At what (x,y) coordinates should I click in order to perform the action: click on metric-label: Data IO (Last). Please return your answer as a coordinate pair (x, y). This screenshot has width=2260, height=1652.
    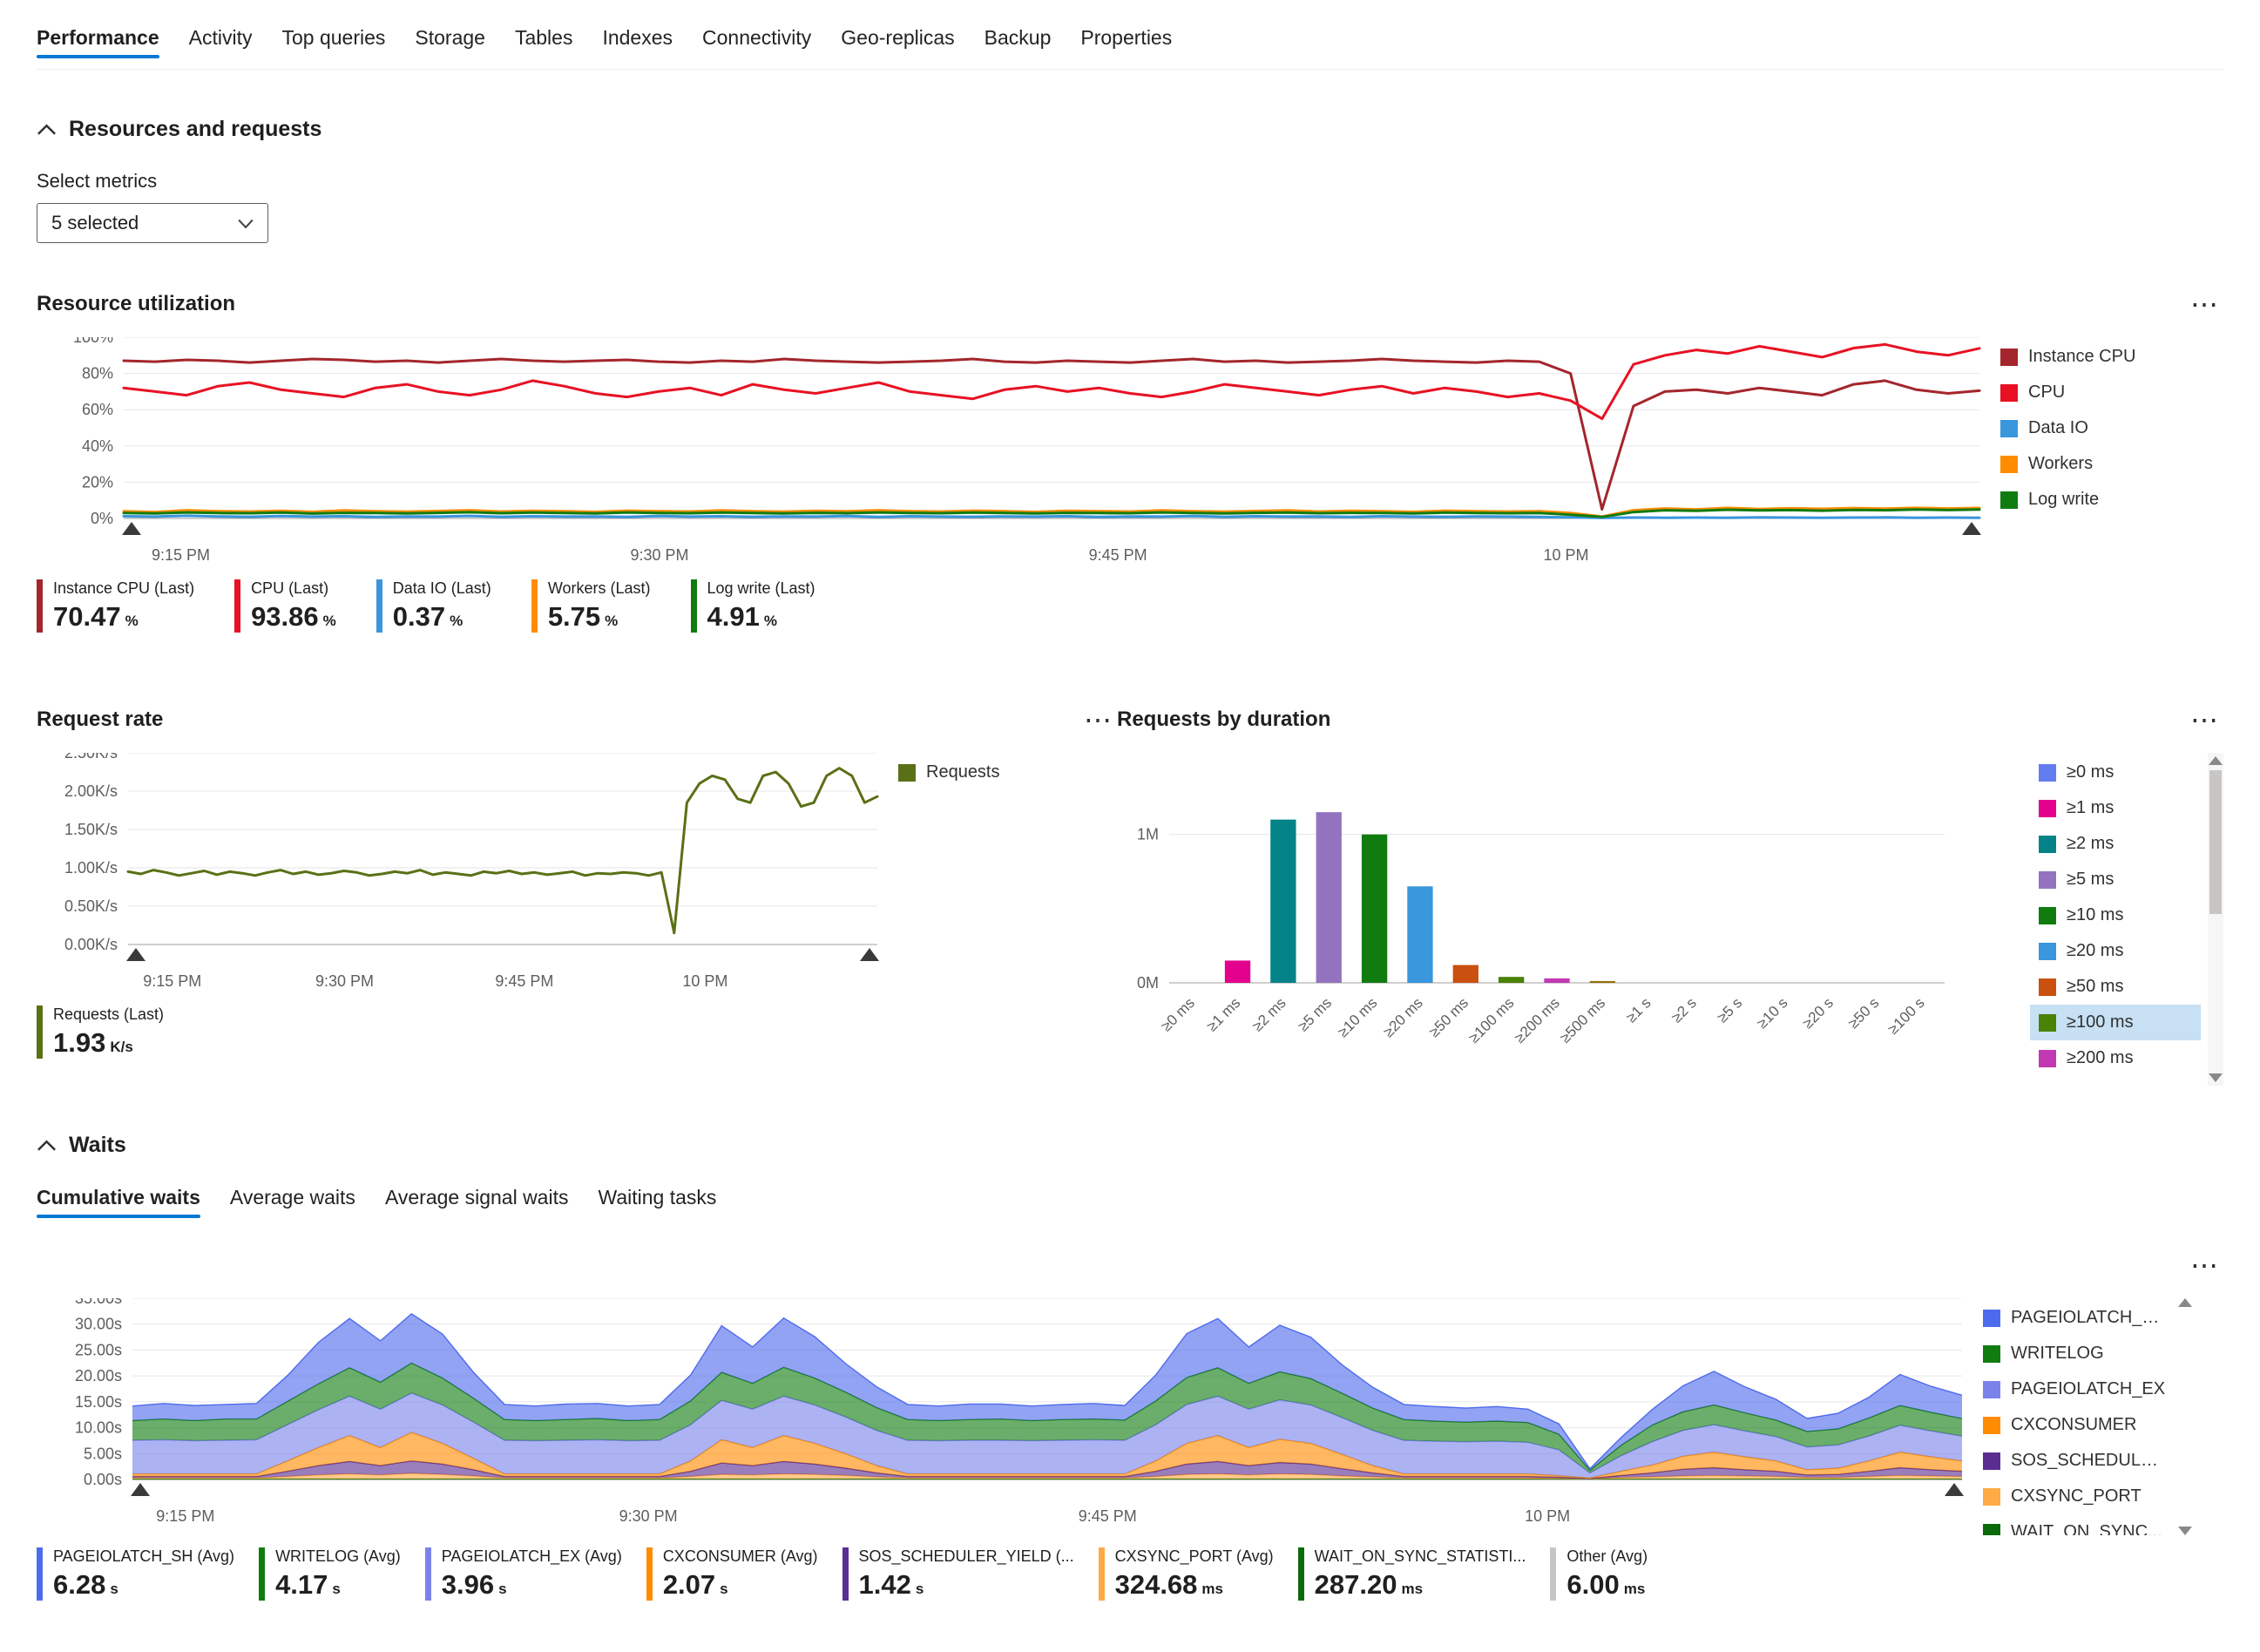
    Looking at the image, I should click on (442, 588).